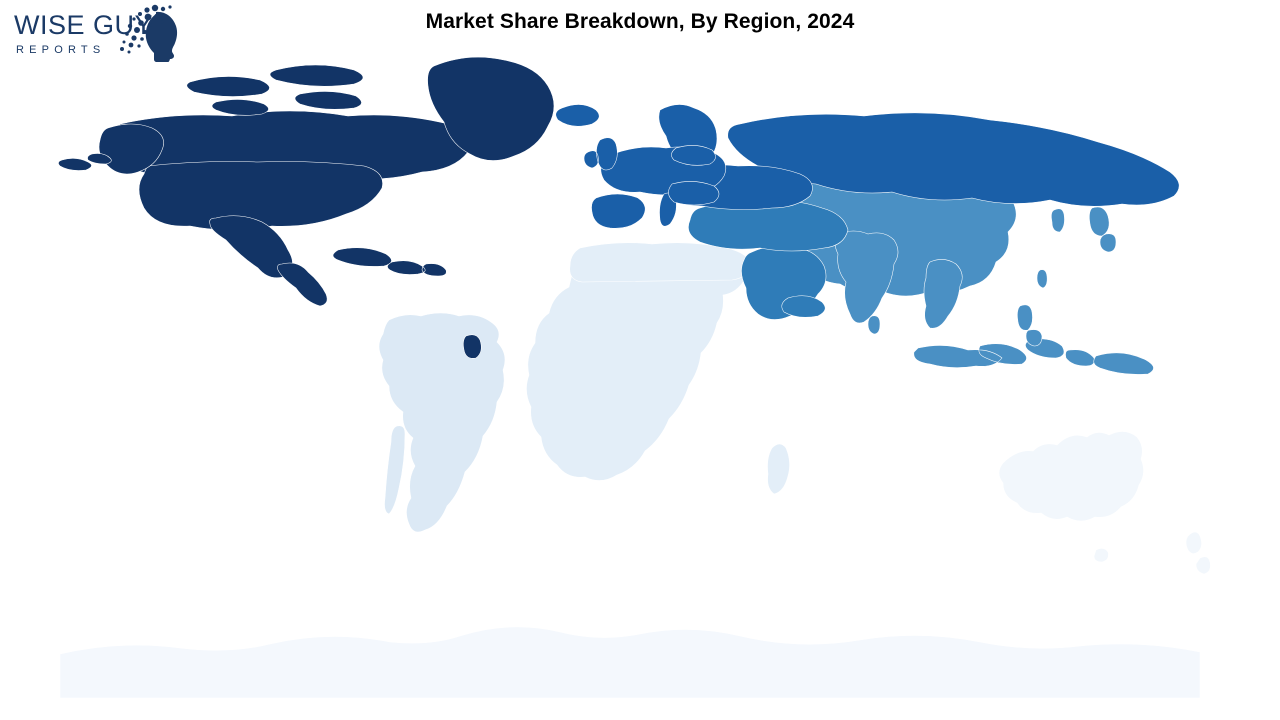 Image resolution: width=1280 pixels, height=720 pixels. What do you see at coordinates (442, 422) in the screenshot?
I see `map-region-south-america` at bounding box center [442, 422].